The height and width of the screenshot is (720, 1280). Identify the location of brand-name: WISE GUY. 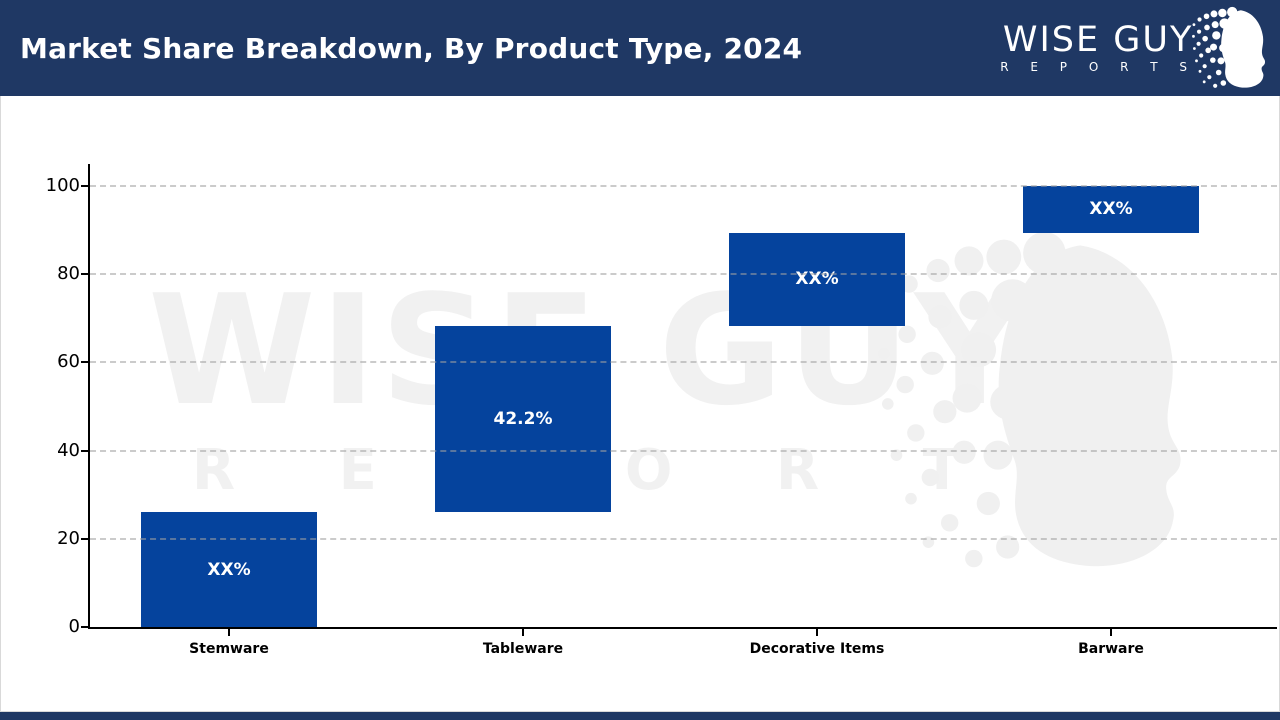
(1098, 39).